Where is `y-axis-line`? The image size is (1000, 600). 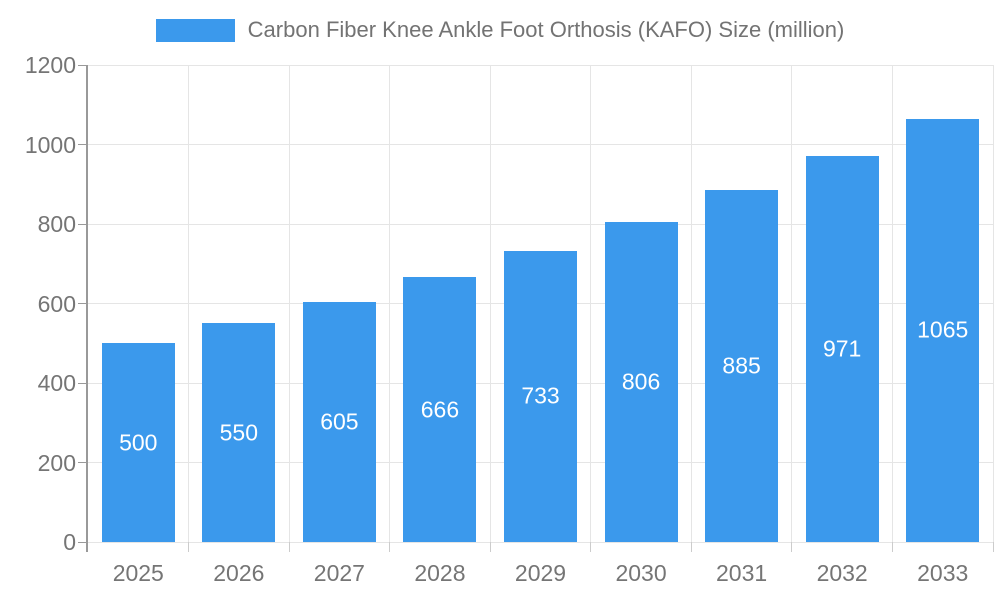
y-axis-line is located at coordinates (87, 308).